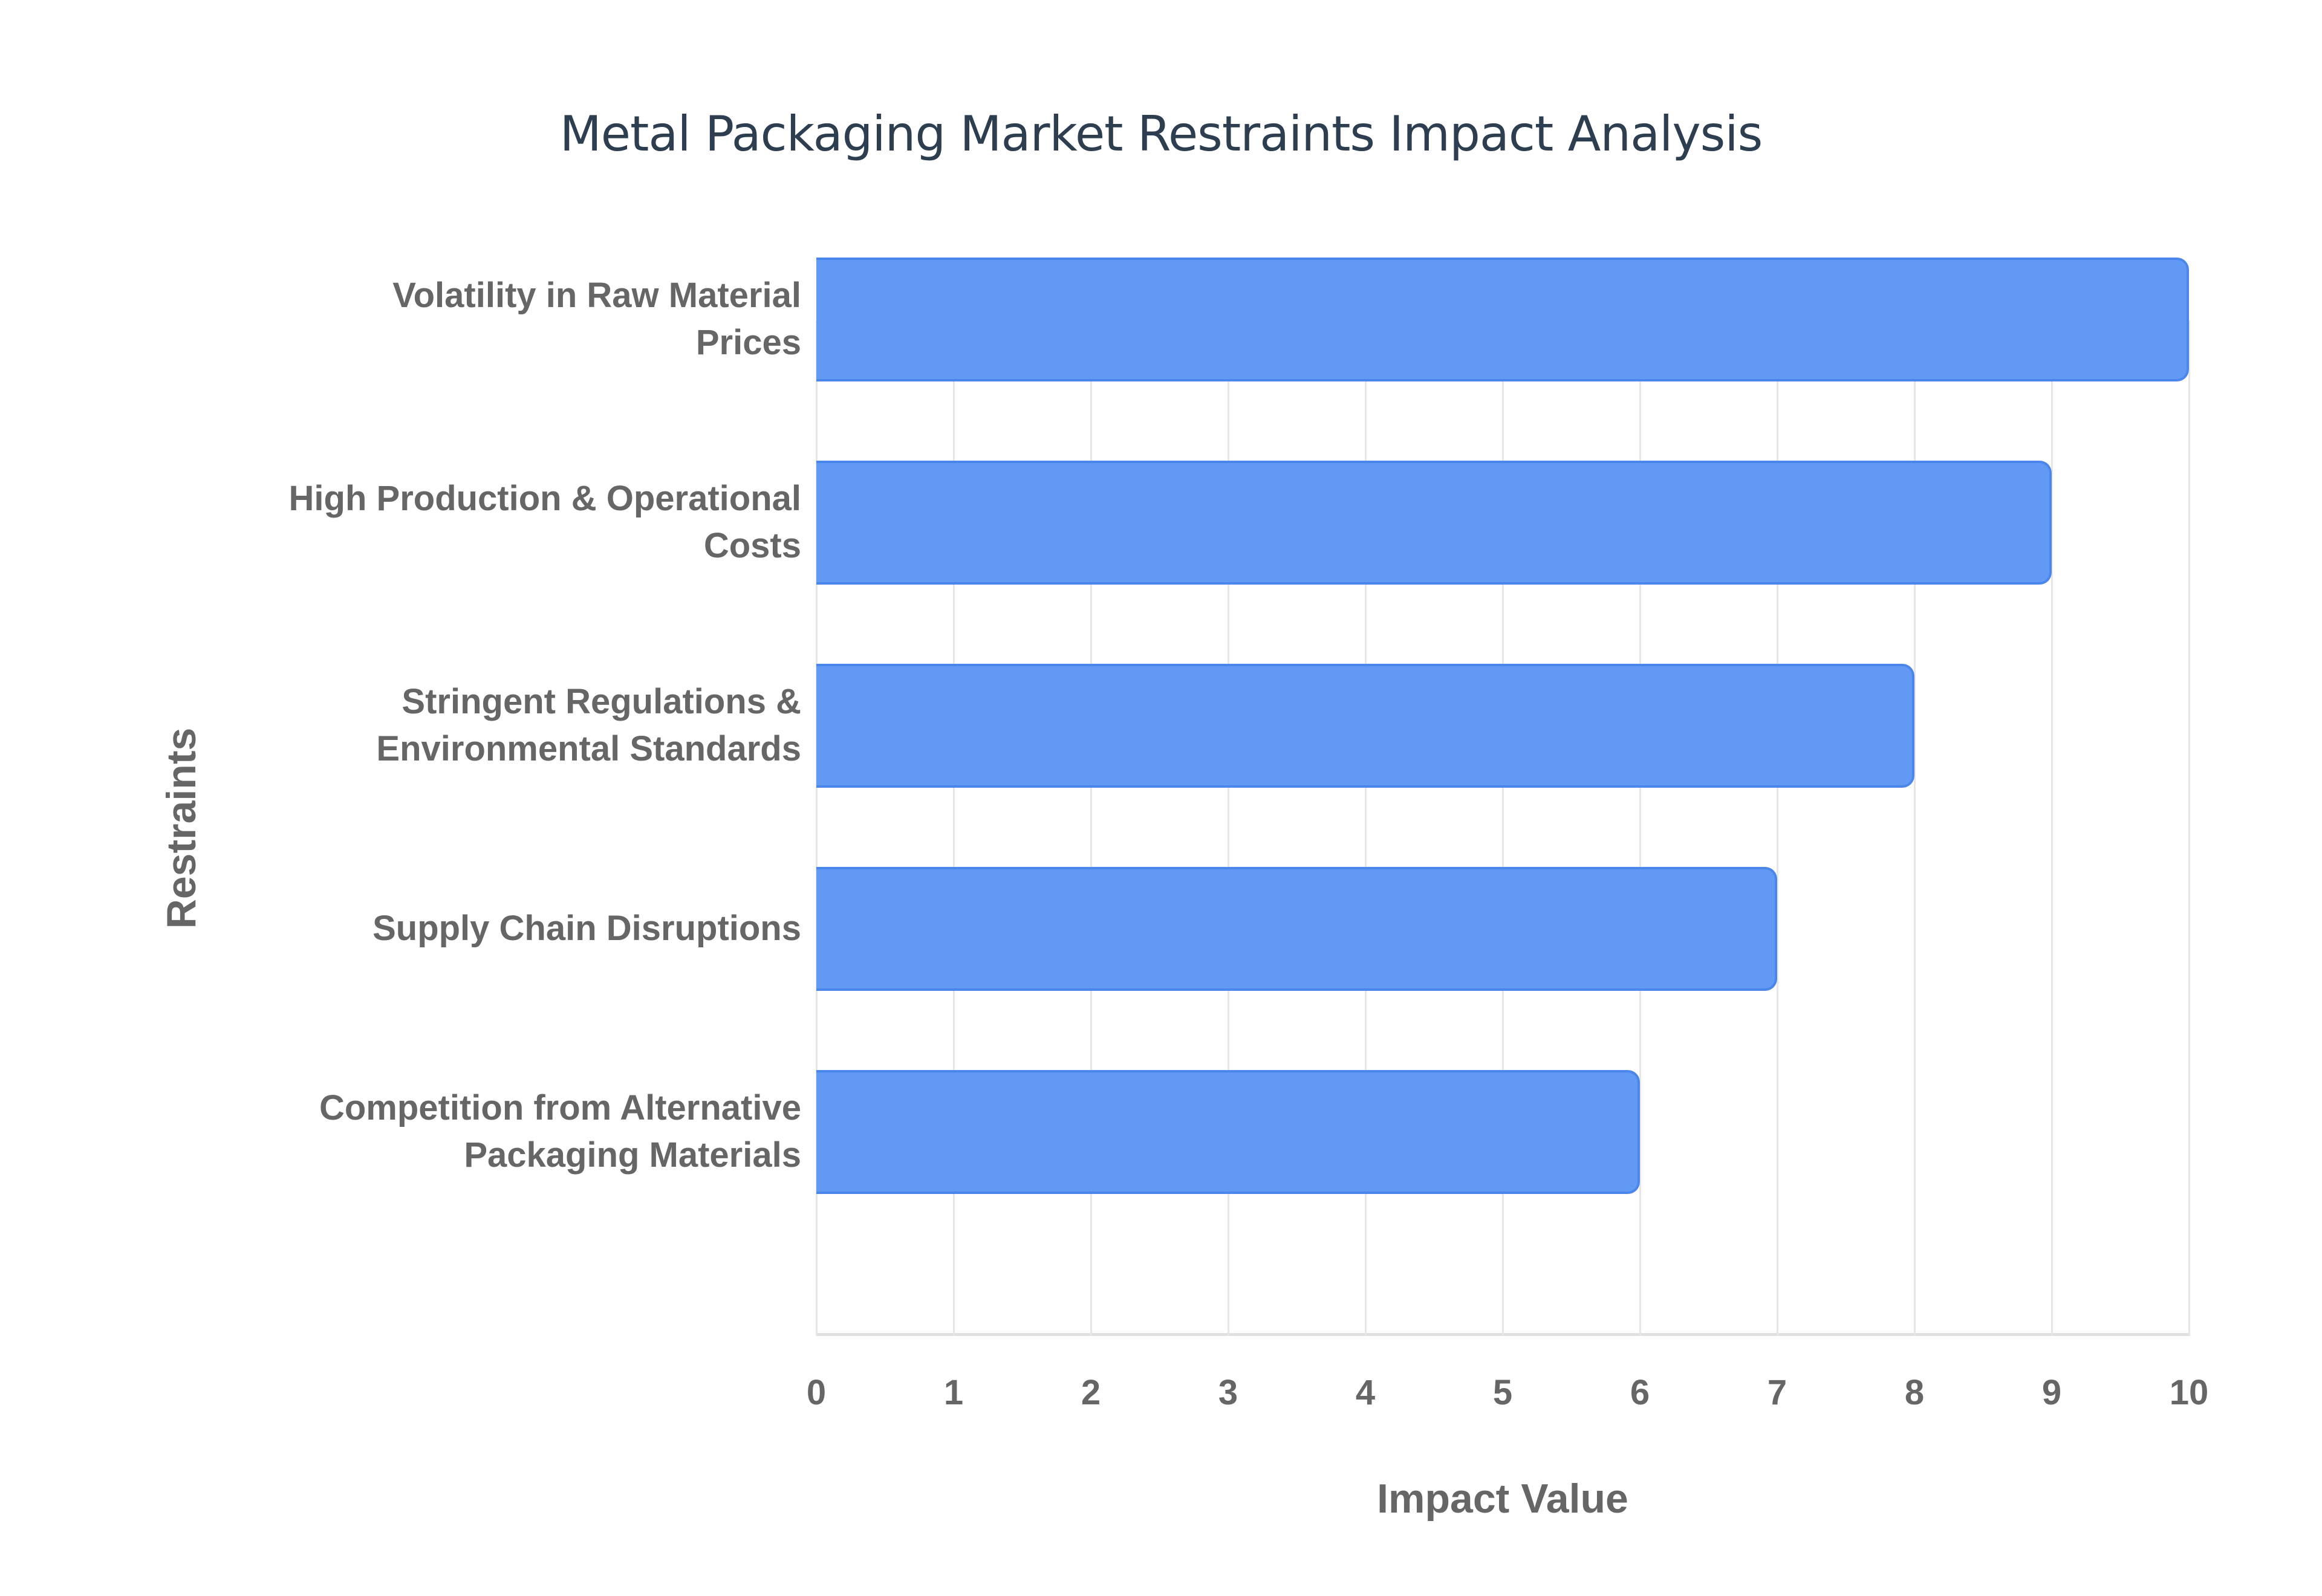 The width and height of the screenshot is (2322, 1596). I want to click on y-tick-label: High Production & Operational Costs, so click(544, 522).